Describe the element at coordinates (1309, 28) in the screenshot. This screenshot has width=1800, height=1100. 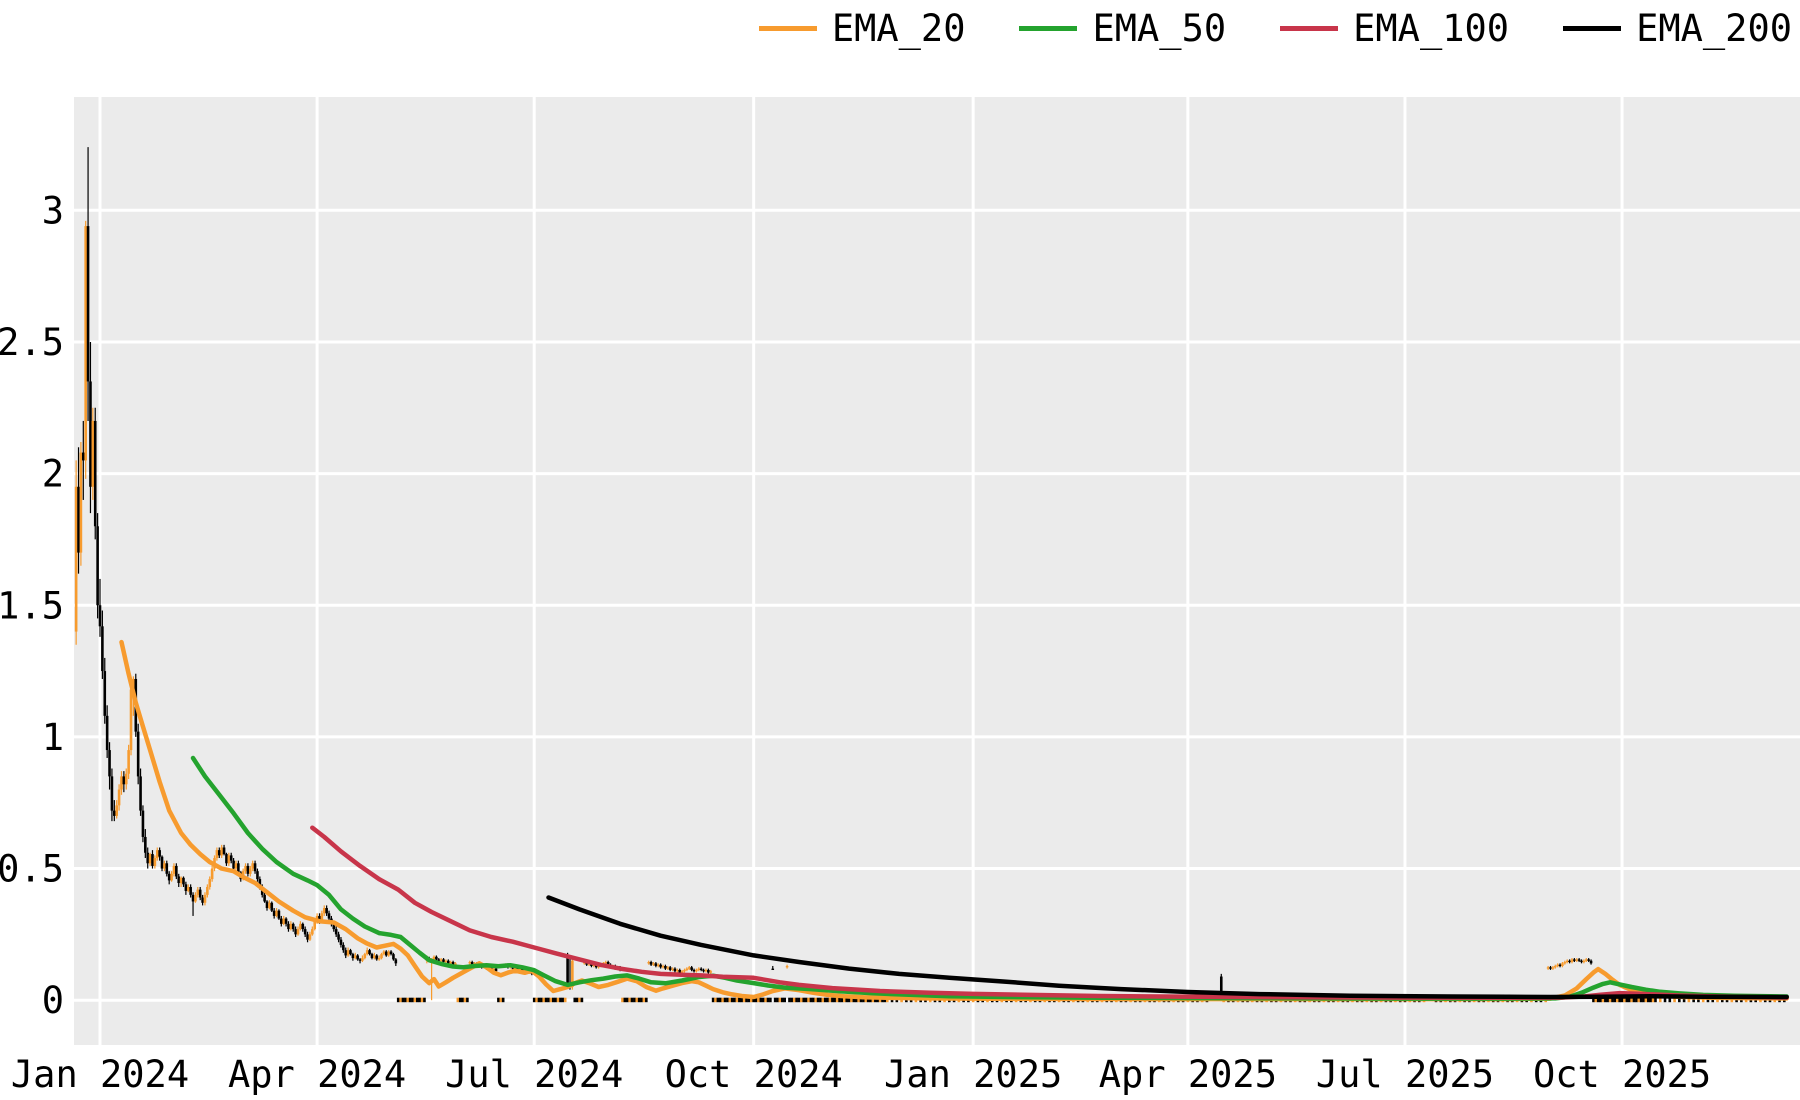
I see `ema-100-line-swatch` at that location.